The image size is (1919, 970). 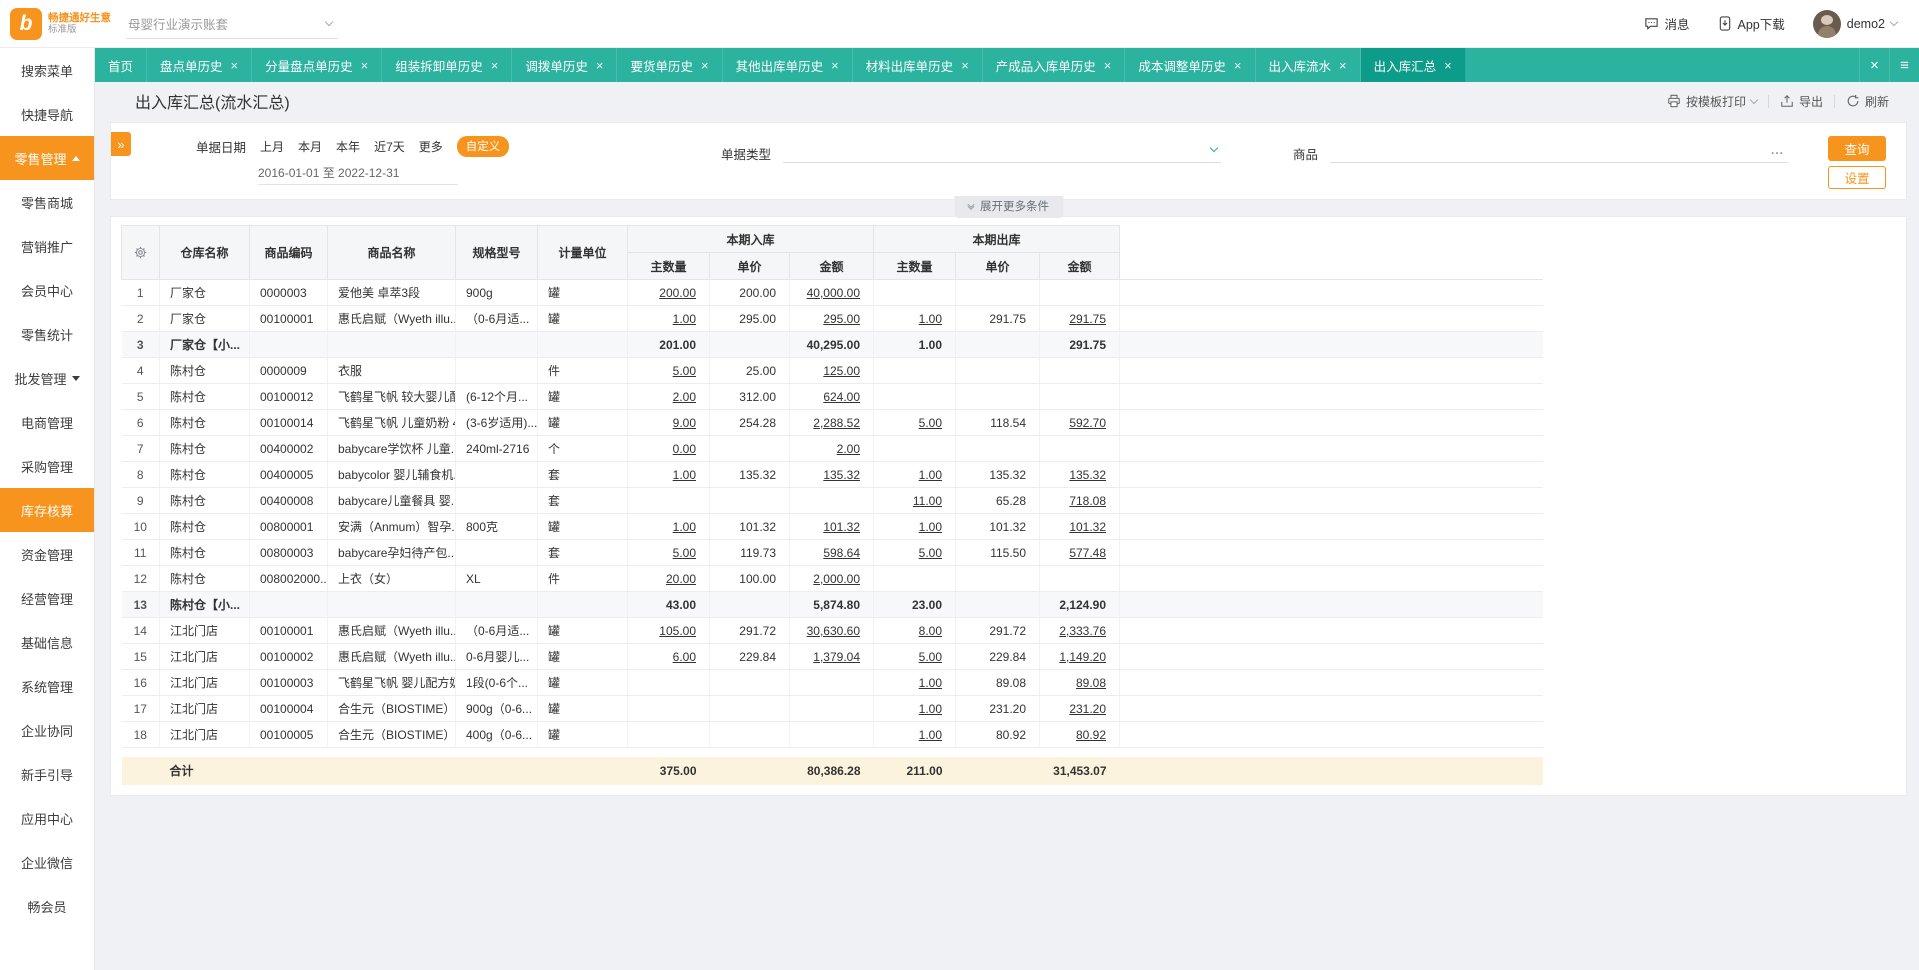 I want to click on cell-out-amount-link: 718.08, so click(x=1088, y=500).